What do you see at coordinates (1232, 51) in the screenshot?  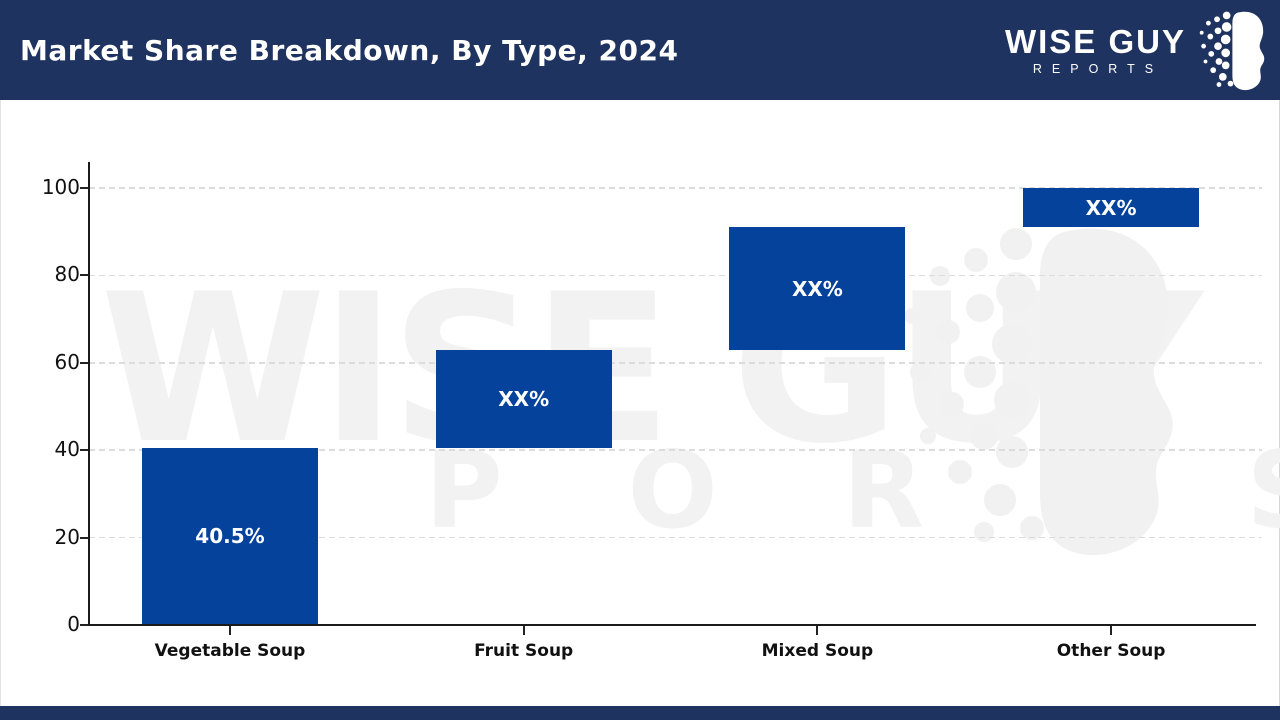 I see `logo-face-icon` at bounding box center [1232, 51].